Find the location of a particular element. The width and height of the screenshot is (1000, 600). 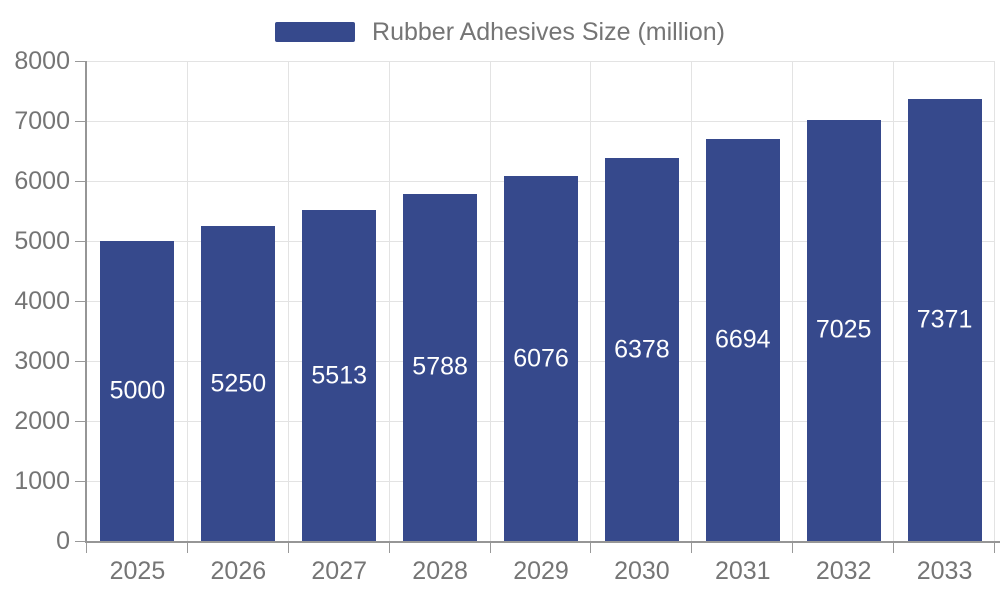

y-axis-tick-label: 4000 is located at coordinates (42, 301).